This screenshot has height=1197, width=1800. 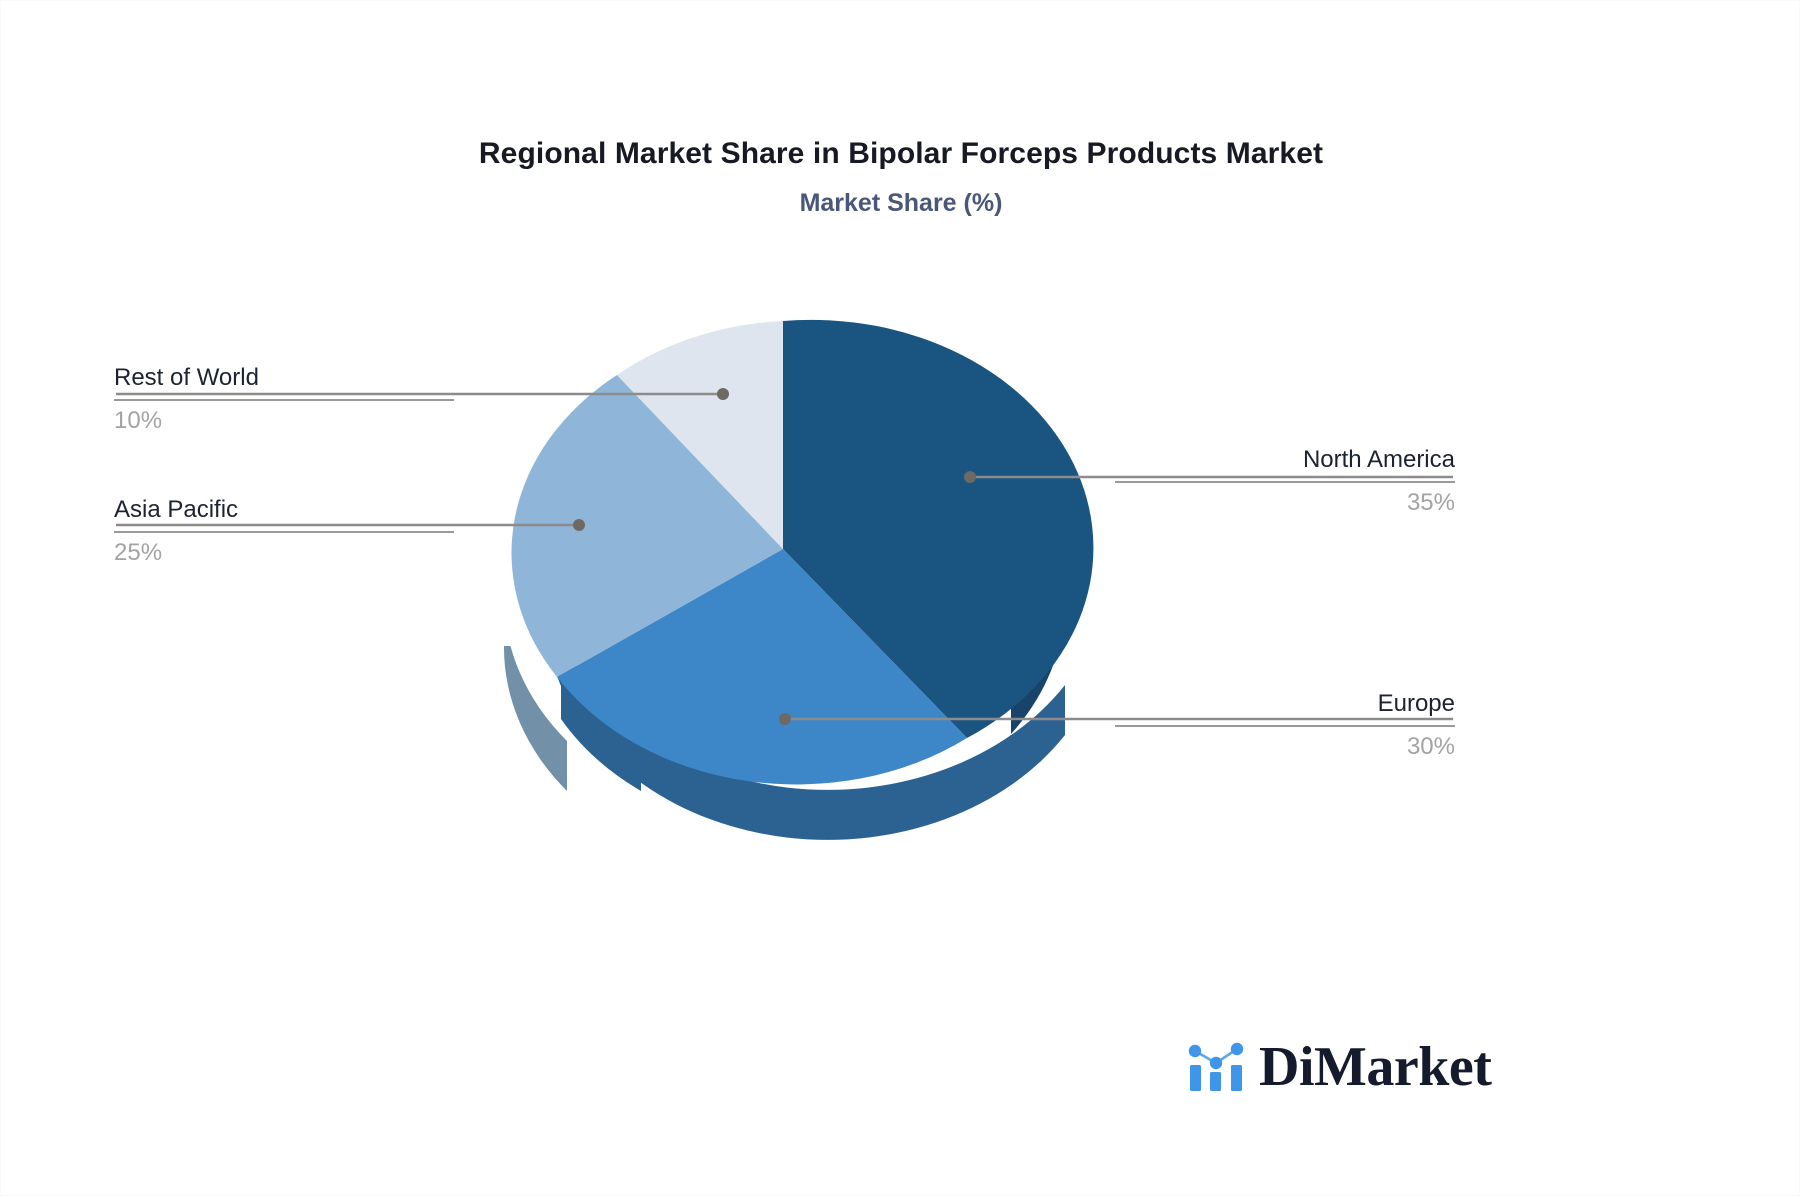 What do you see at coordinates (1375, 1067) in the screenshot?
I see `brand-name: DiMarket` at bounding box center [1375, 1067].